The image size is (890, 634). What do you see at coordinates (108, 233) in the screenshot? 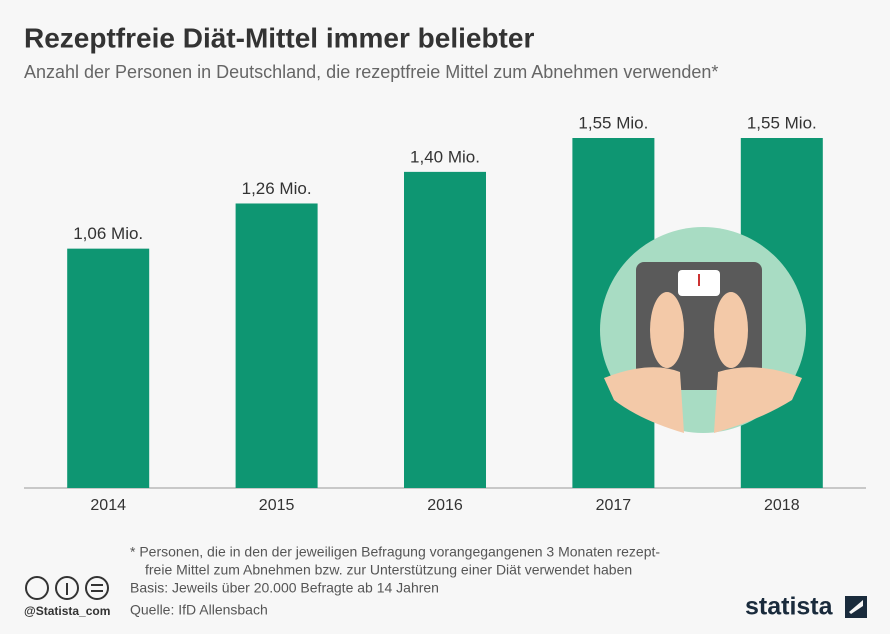
I see `value-label: 1,06 Mio.` at bounding box center [108, 233].